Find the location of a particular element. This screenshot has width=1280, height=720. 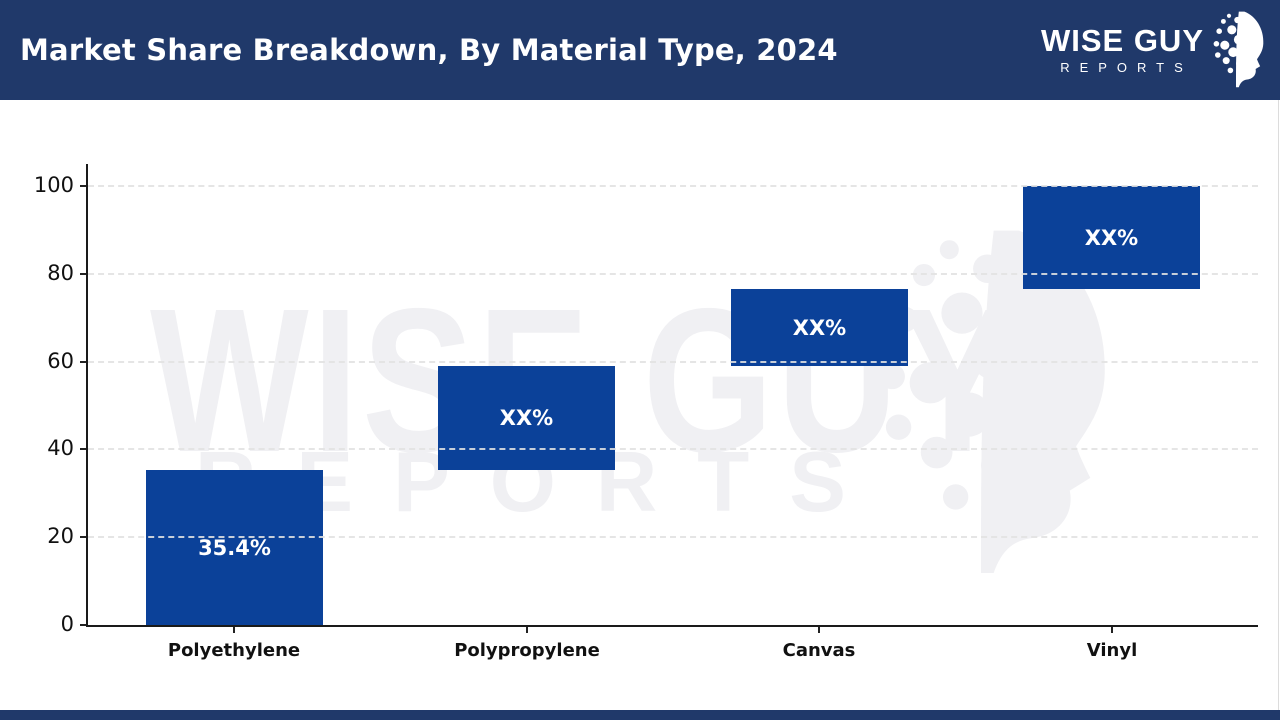

y-tick-label: 40 is located at coordinates (60, 448).